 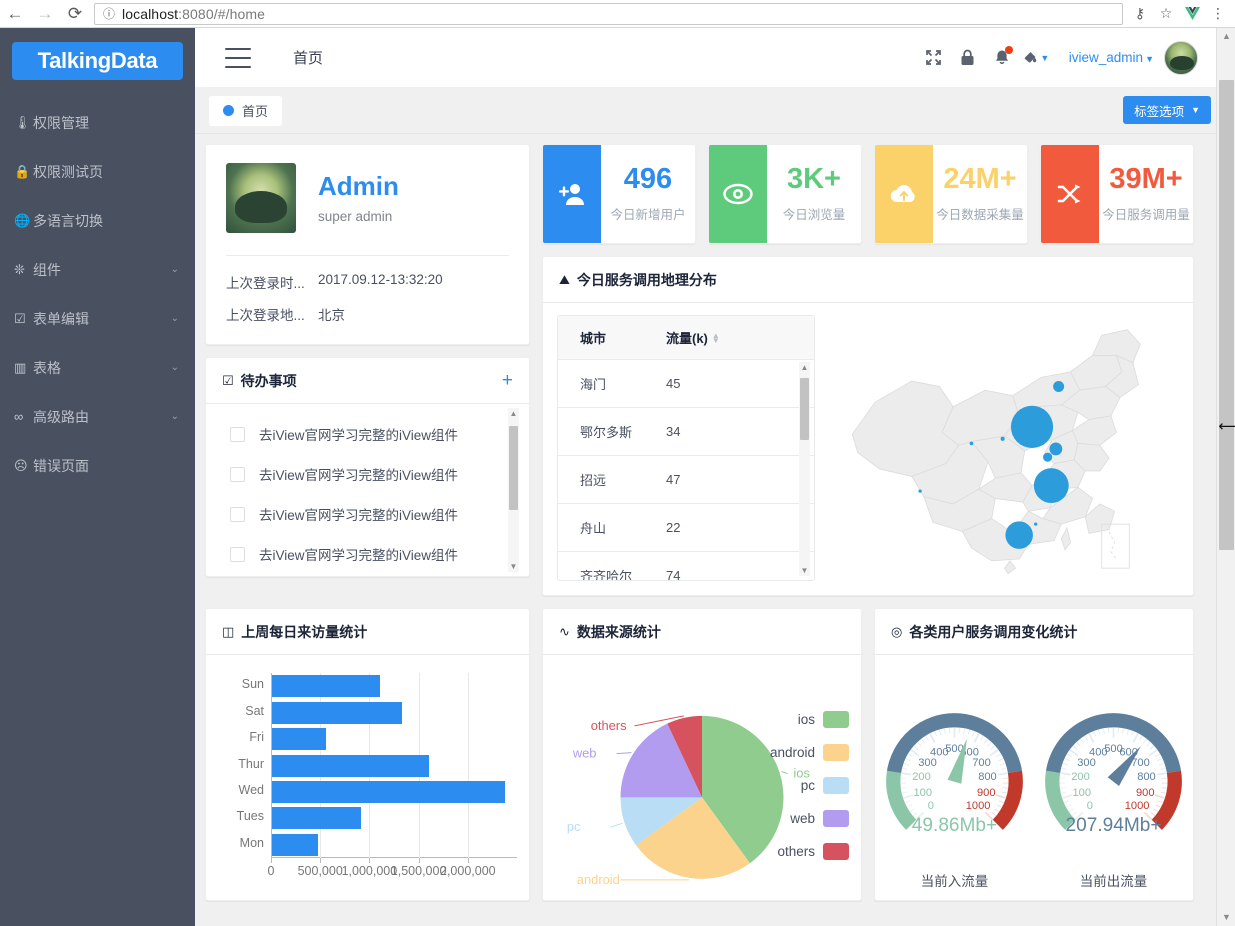 I want to click on key-icon: ⚷, so click(x=1140, y=13).